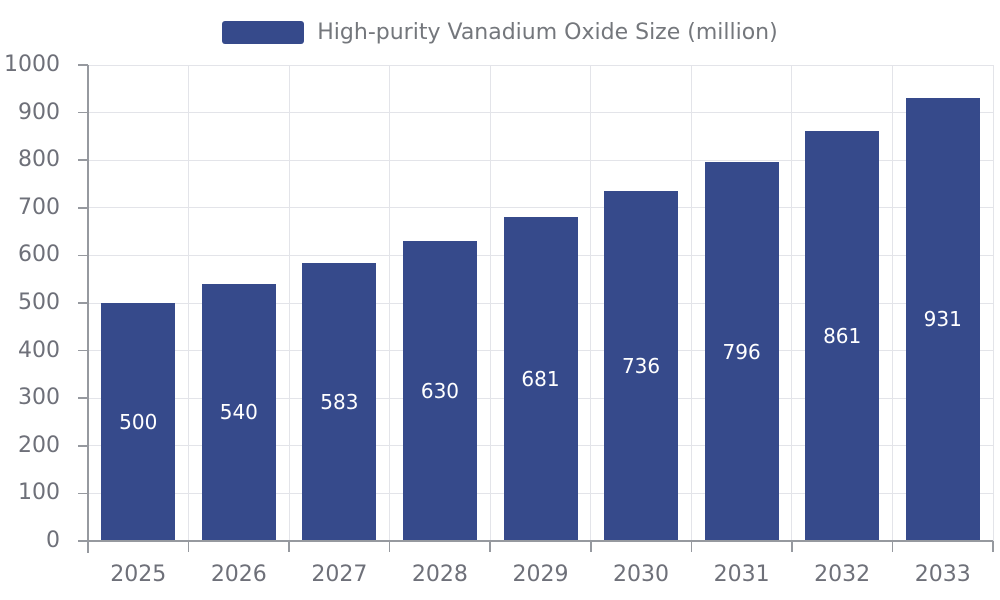 This screenshot has height=600, width=1000. What do you see at coordinates (39, 302) in the screenshot?
I see `y-axis-tick-label: 500` at bounding box center [39, 302].